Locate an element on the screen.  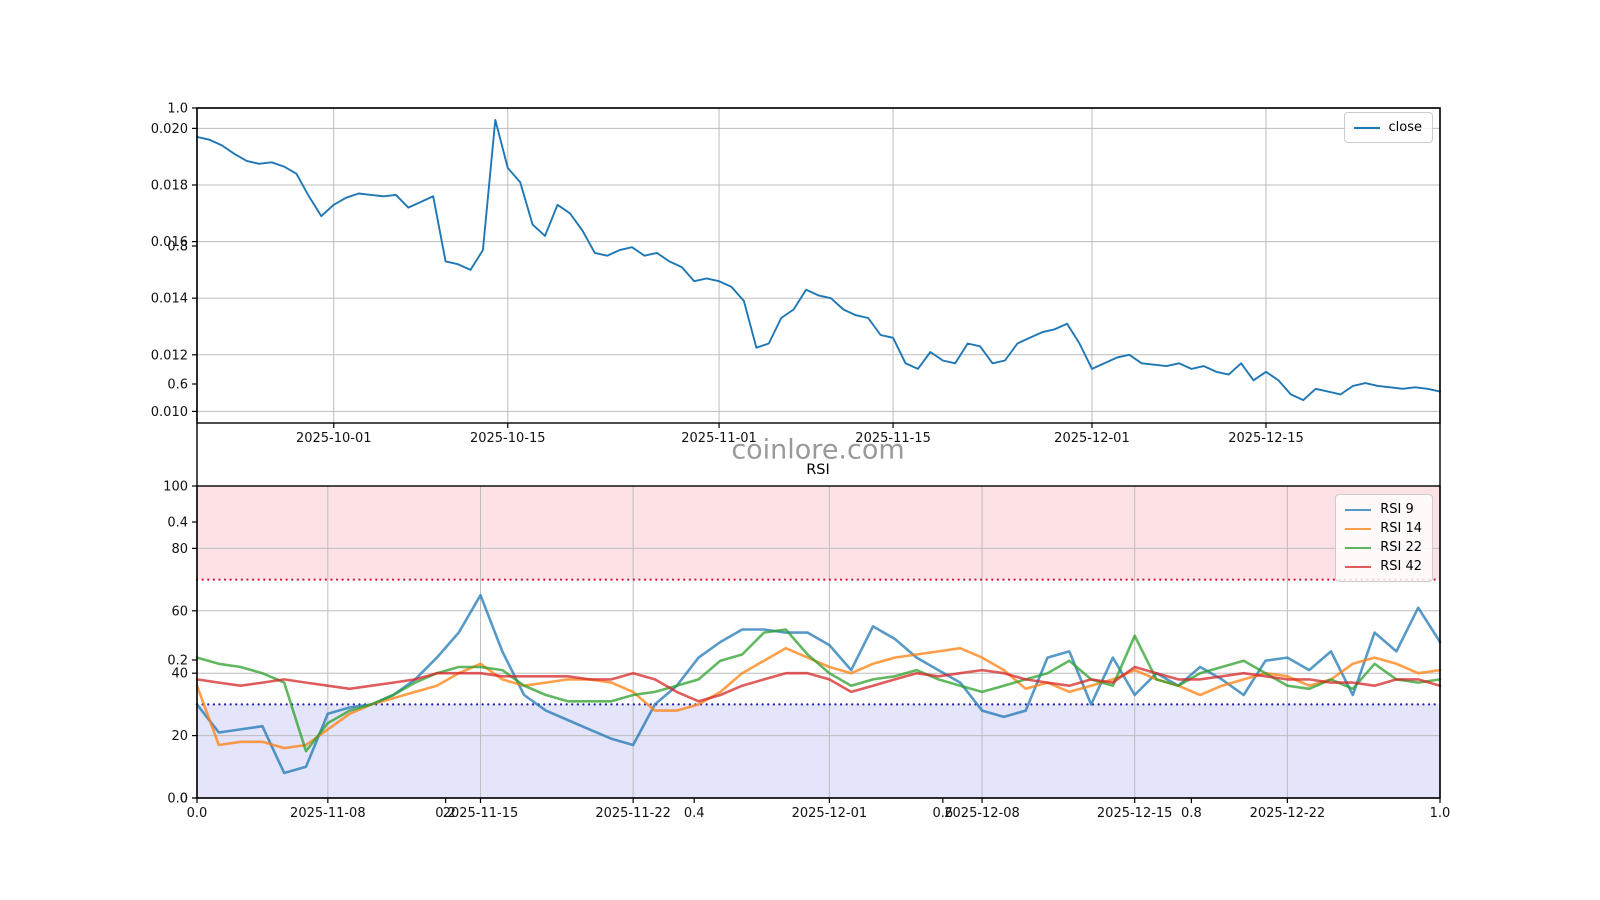
overlay-x-tick-label: 0.8 is located at coordinates (1191, 813).